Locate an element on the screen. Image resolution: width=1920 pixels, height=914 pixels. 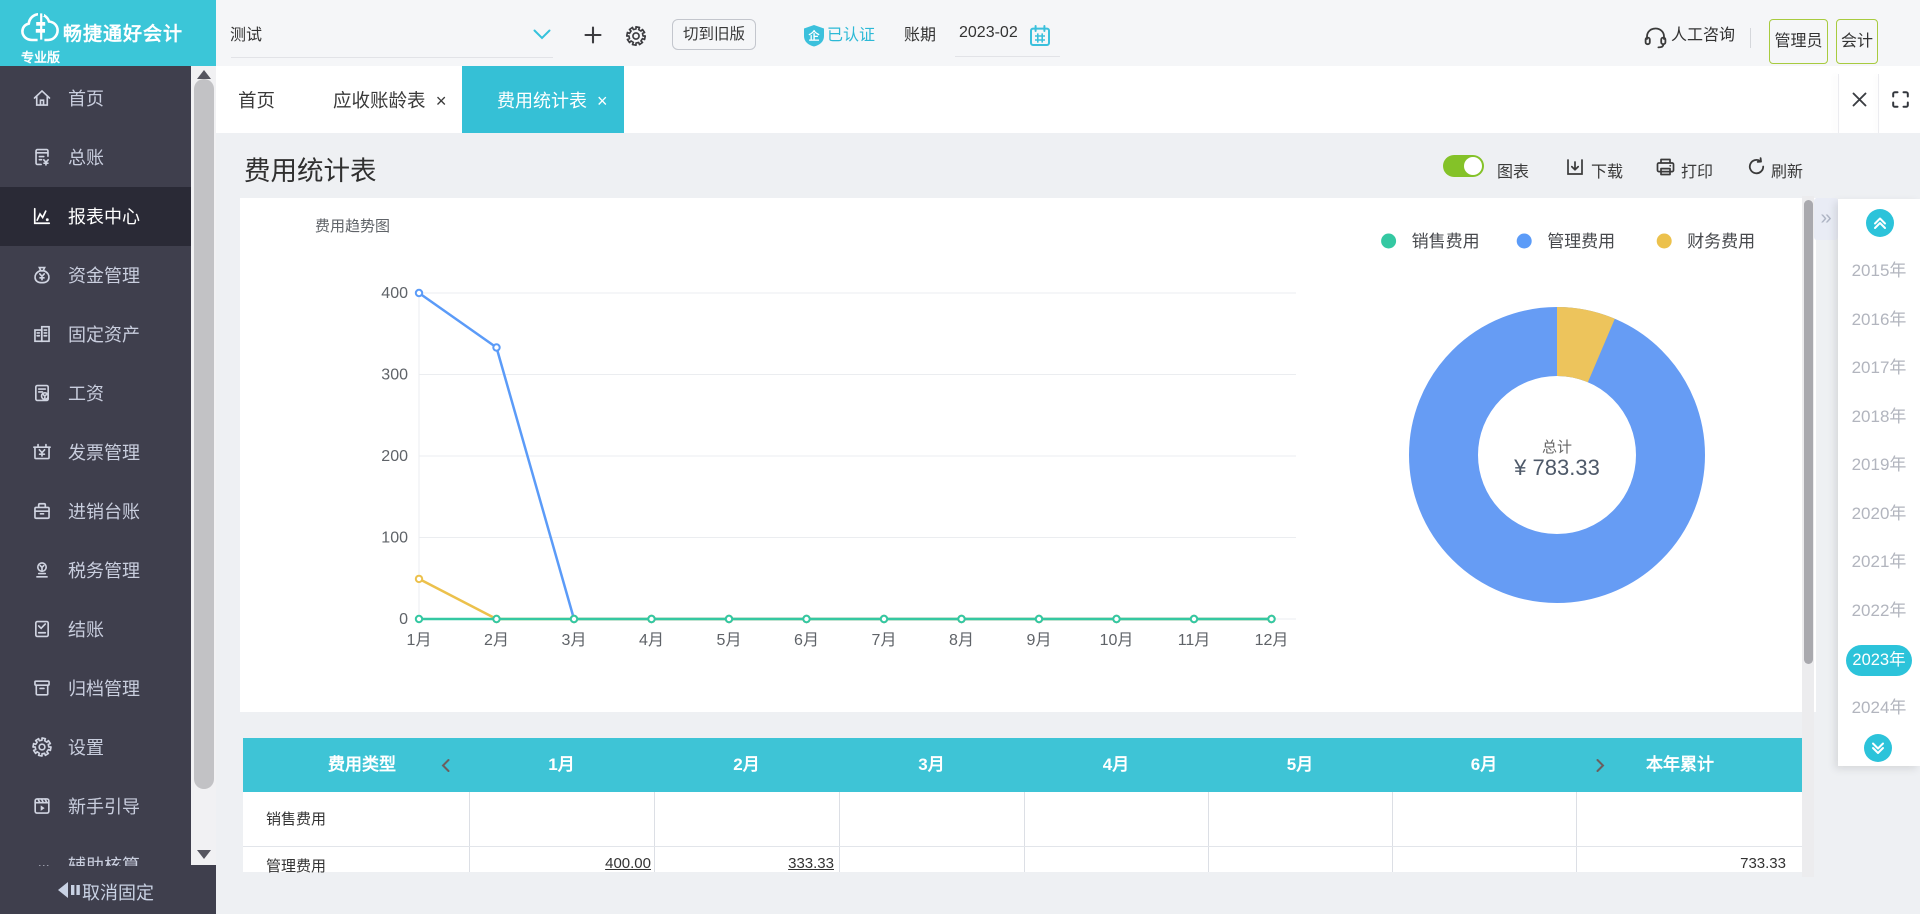
svg-text: 2月 is located at coordinates (496, 640).